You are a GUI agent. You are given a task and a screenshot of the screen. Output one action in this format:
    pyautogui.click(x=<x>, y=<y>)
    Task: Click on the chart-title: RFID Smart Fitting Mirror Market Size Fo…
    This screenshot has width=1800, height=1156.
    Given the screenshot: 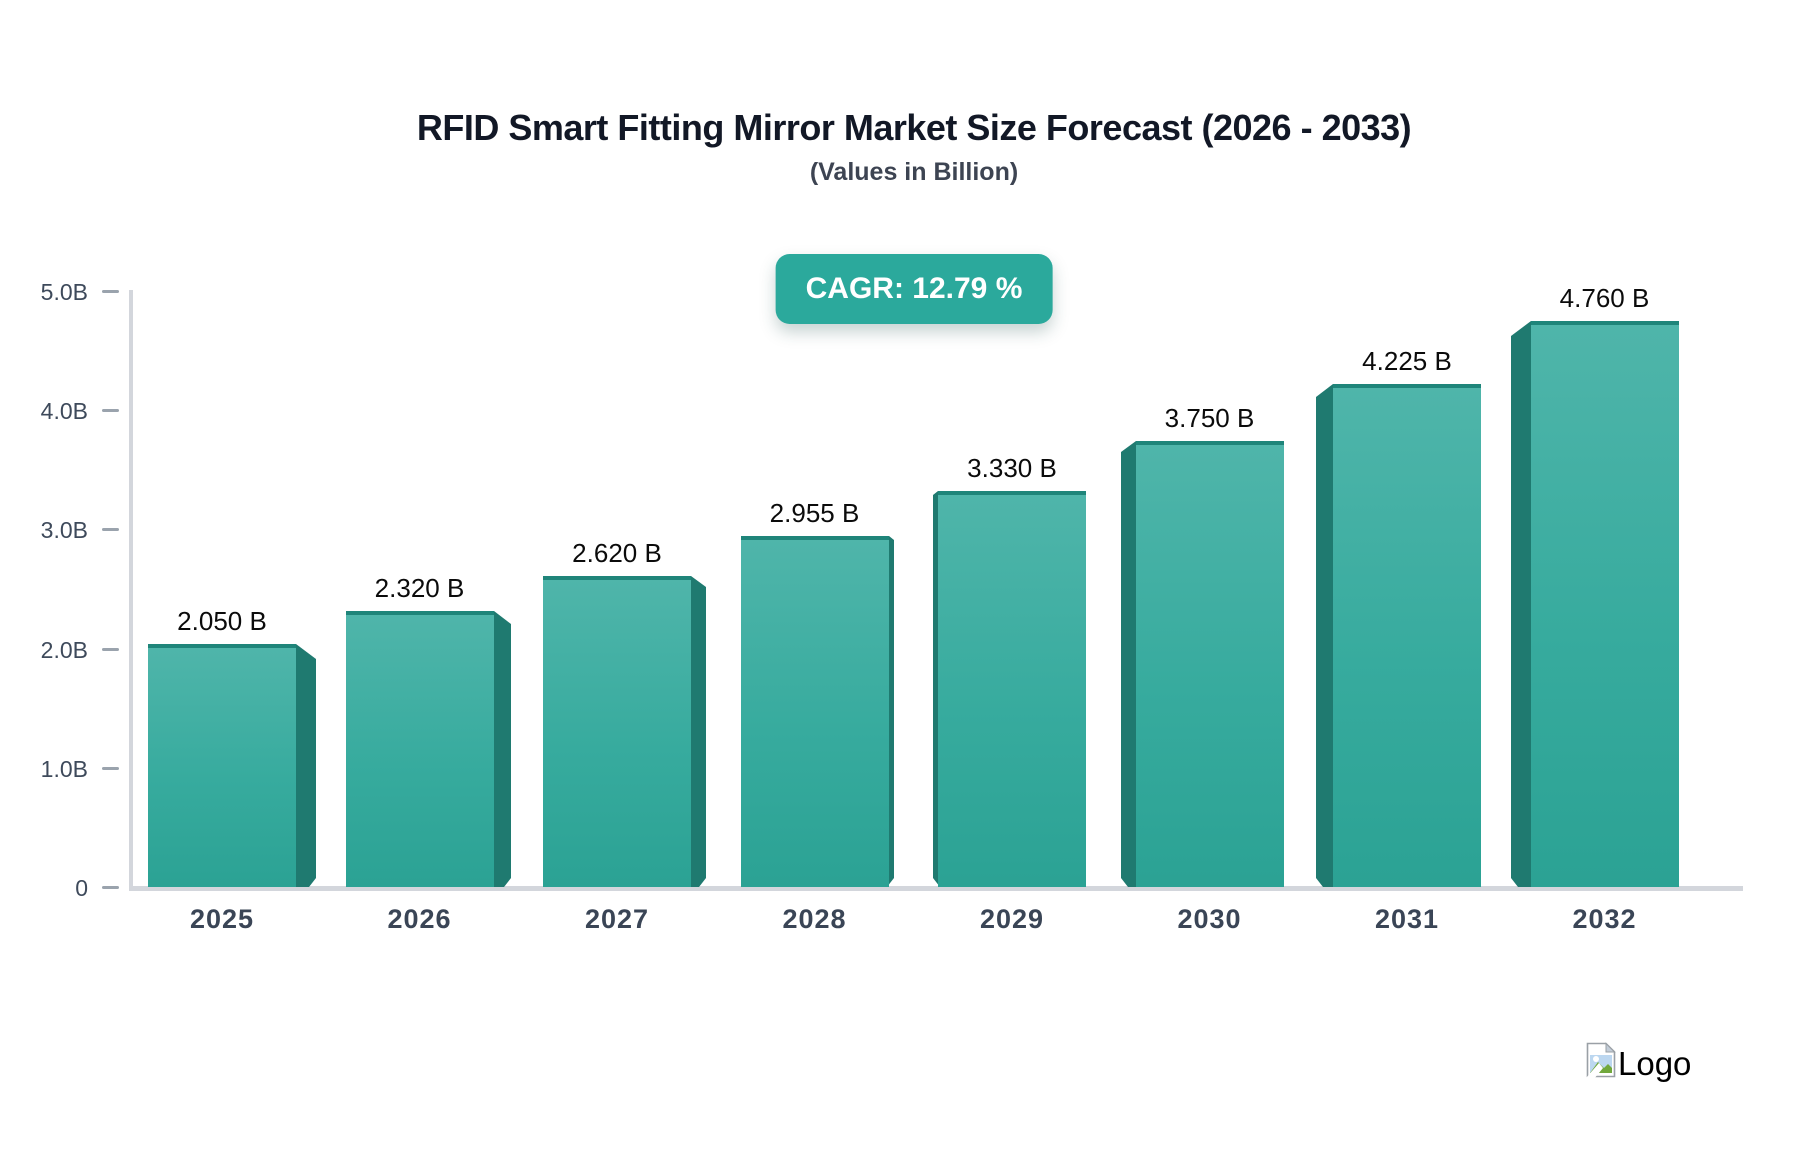 What is the action you would take?
    pyautogui.click(x=914, y=127)
    